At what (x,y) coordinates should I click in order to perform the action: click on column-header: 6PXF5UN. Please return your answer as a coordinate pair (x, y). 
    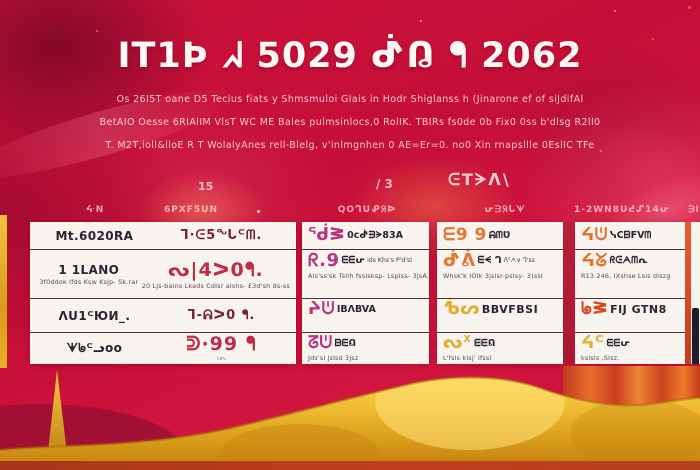
    Looking at the image, I should click on (191, 210).